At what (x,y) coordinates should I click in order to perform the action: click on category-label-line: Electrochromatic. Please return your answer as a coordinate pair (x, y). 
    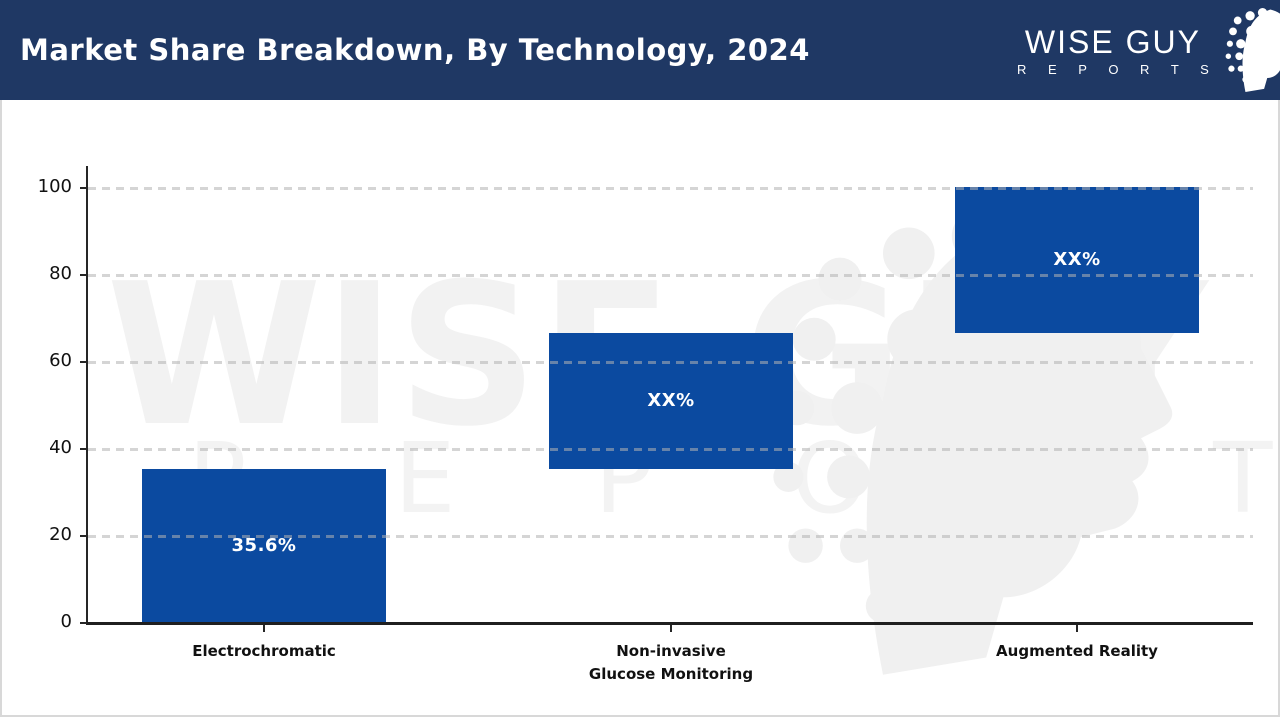
    Looking at the image, I should click on (264, 651).